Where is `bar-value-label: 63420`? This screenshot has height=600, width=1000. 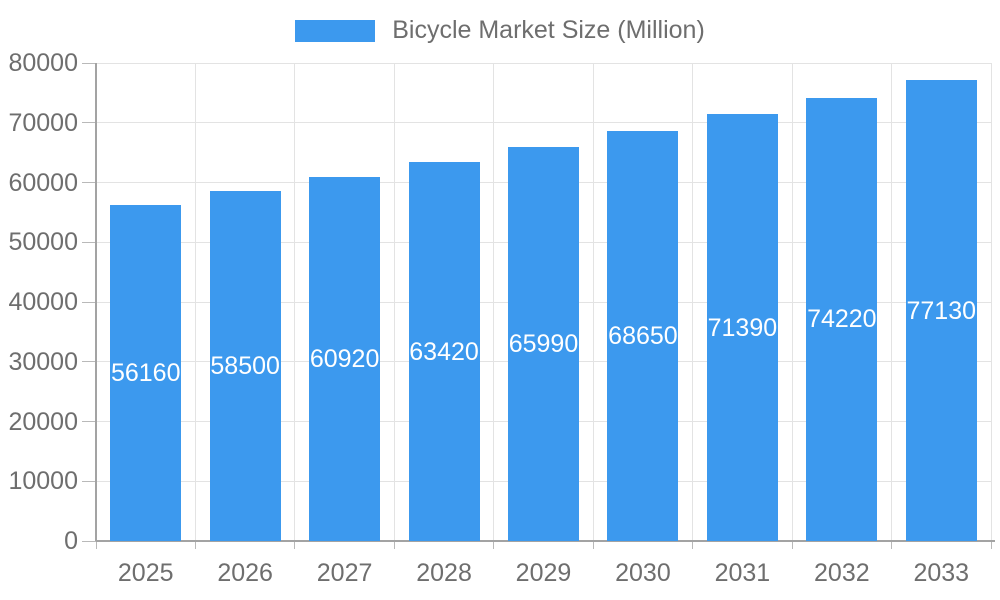
bar-value-label: 63420 is located at coordinates (444, 351).